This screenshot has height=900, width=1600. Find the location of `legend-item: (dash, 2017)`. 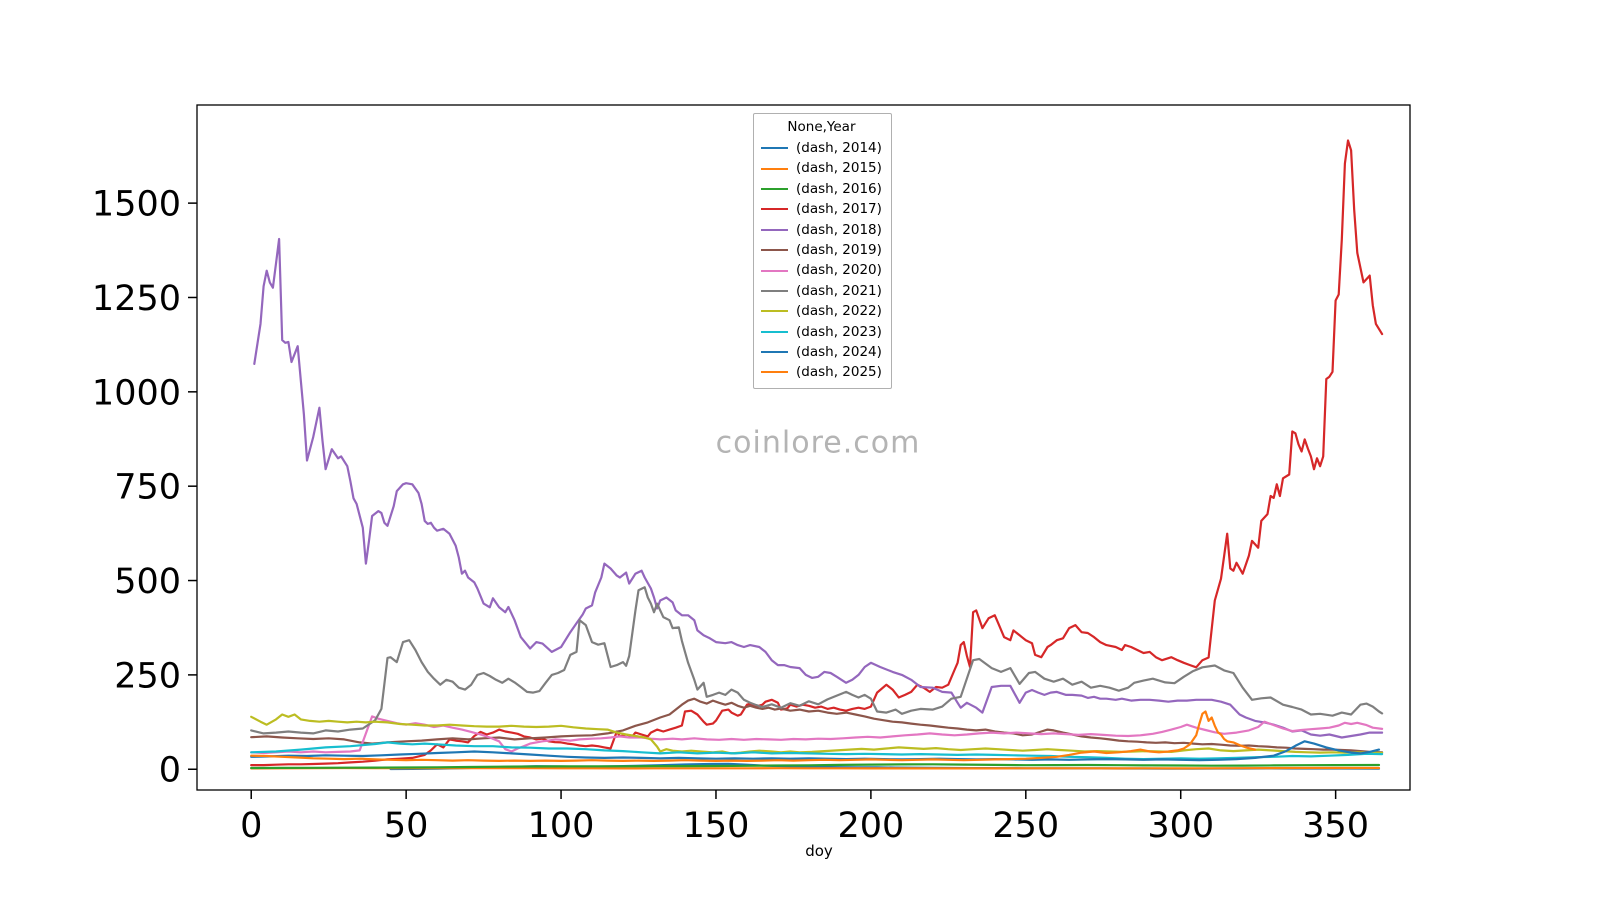

legend-item: (dash, 2017) is located at coordinates (821, 209).